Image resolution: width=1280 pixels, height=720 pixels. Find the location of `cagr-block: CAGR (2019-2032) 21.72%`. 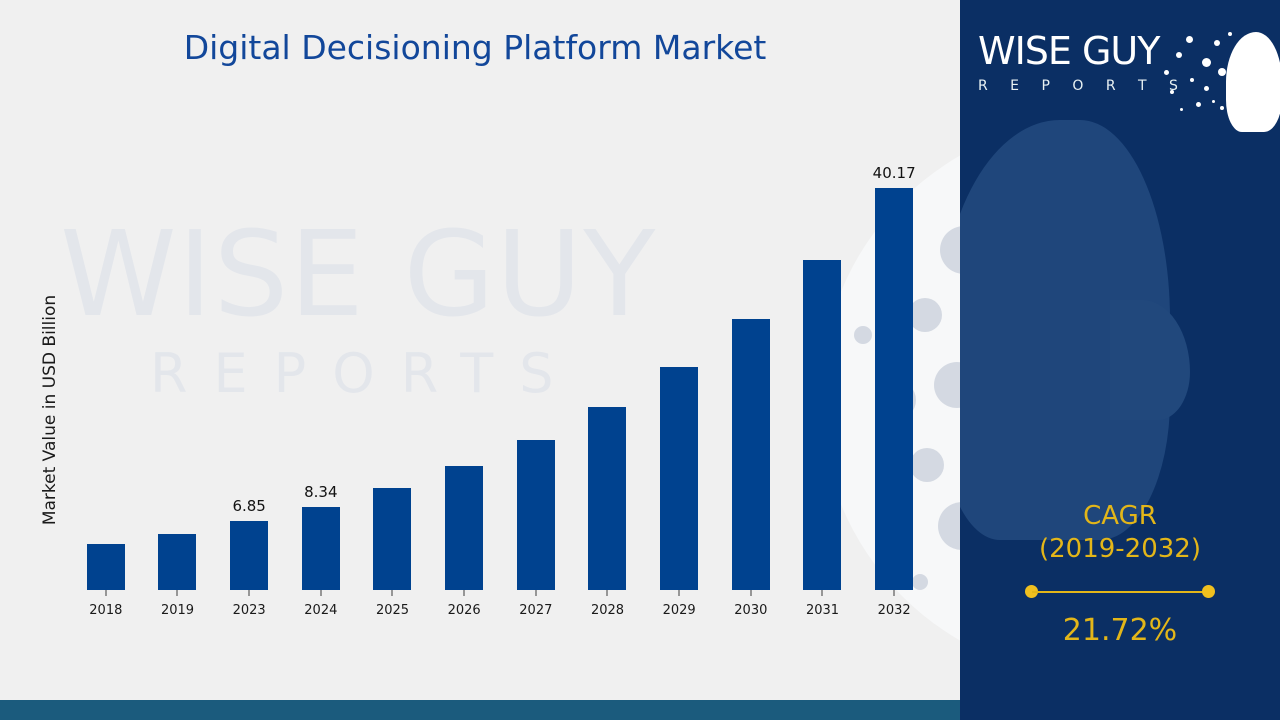

cagr-block: CAGR (2019-2032) 21.72% is located at coordinates (1120, 574).